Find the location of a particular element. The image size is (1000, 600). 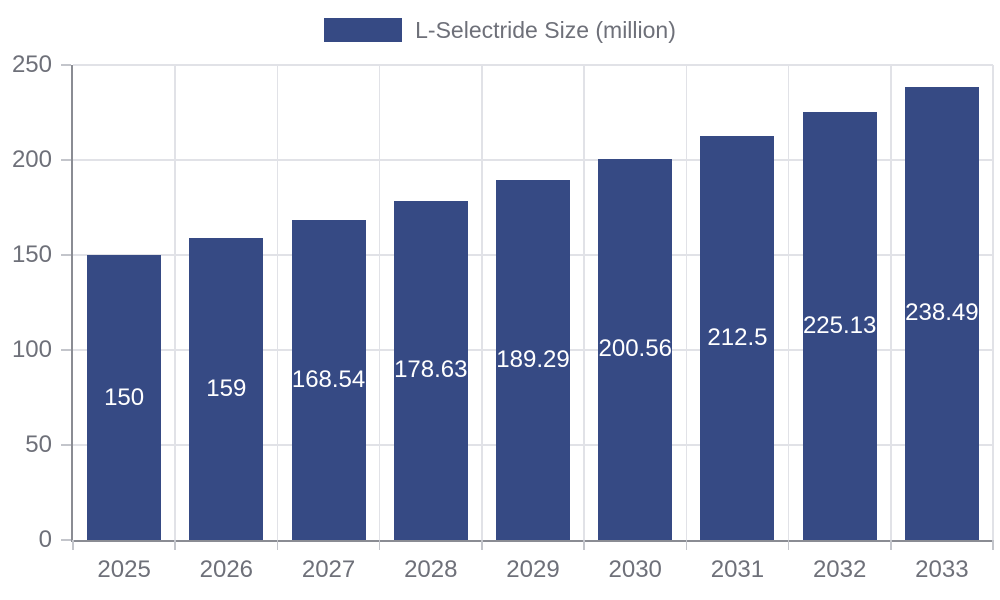

x-axis-tick-label: 2026 is located at coordinates (226, 569).